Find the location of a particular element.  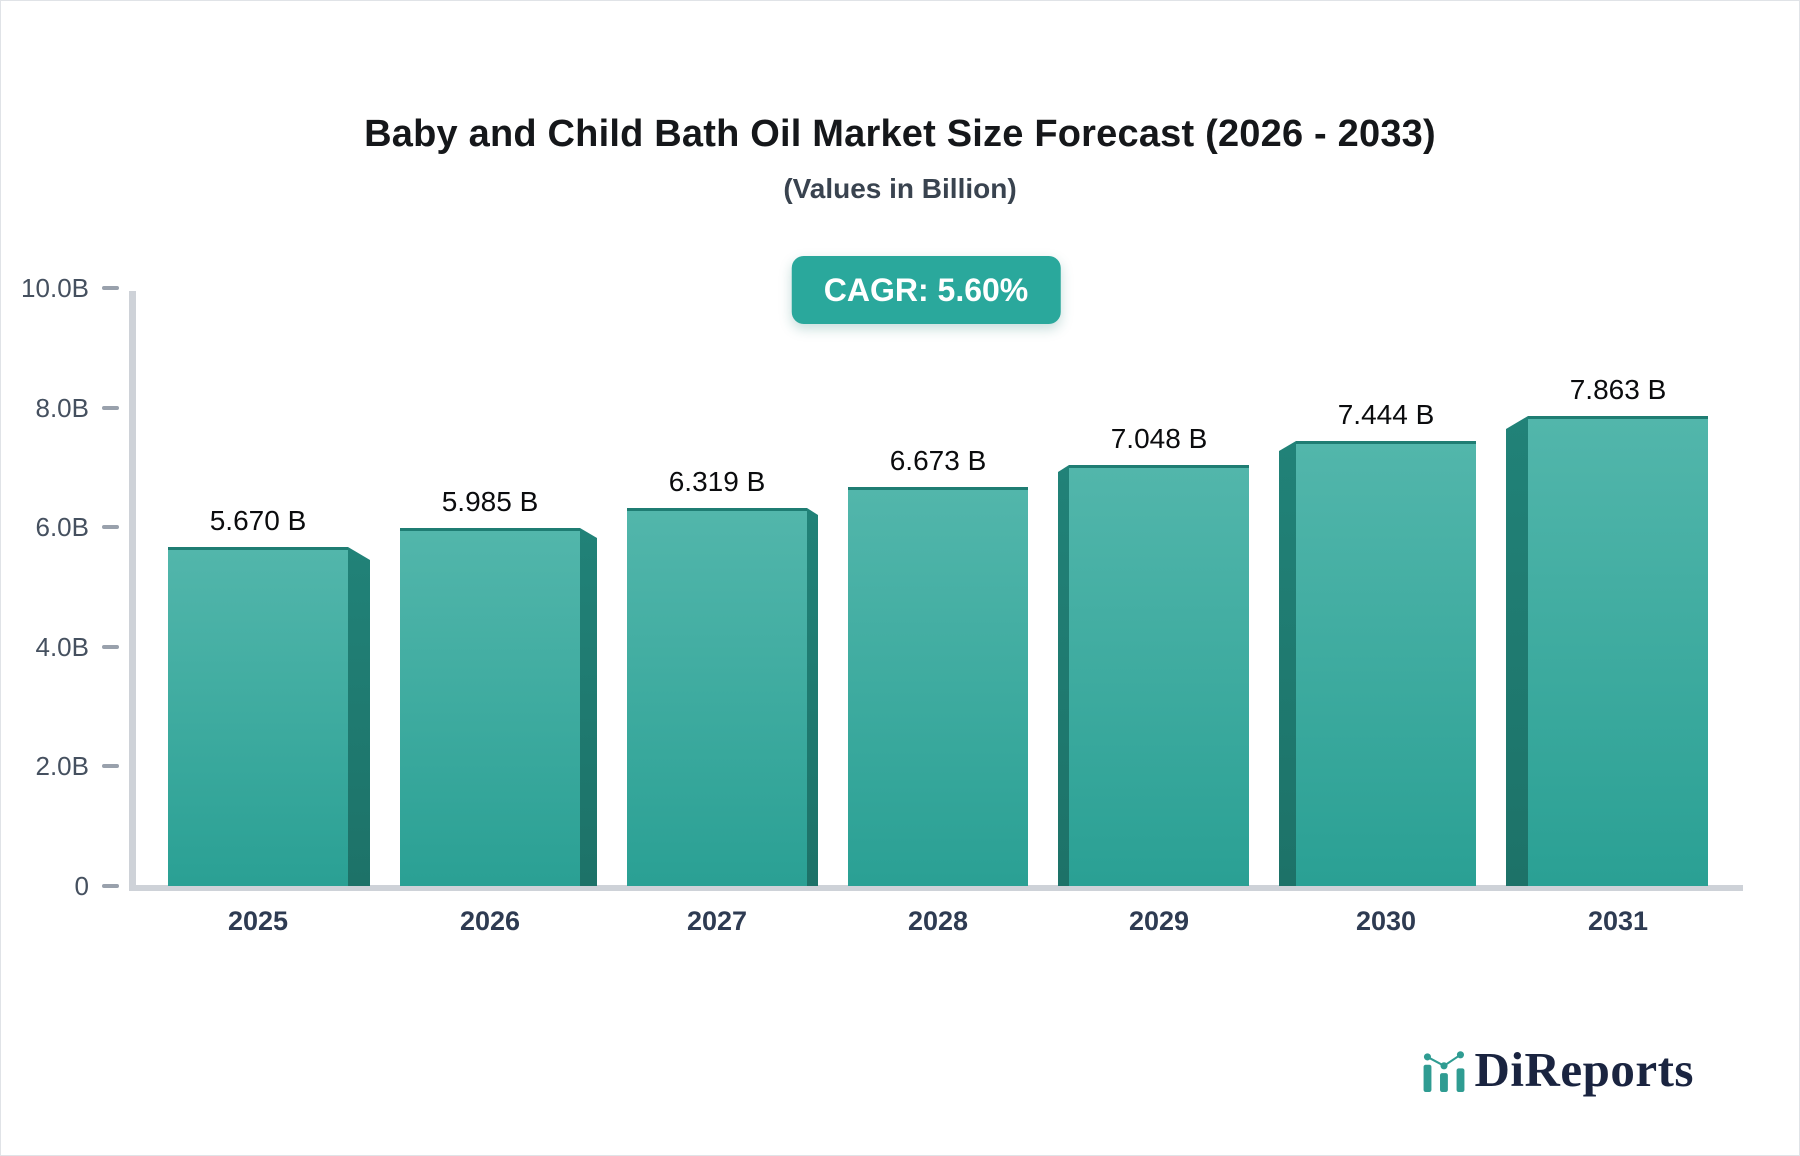

bar-group-2028: 6.673 B 2028 is located at coordinates (938, 690).